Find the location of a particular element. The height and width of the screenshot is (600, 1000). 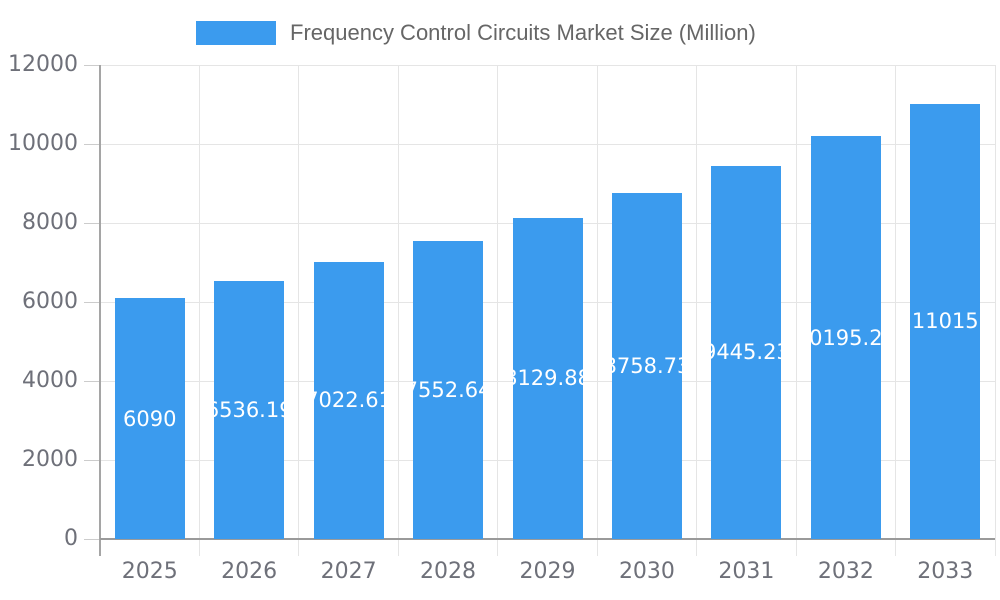

bar: 8758.73 is located at coordinates (646, 366).